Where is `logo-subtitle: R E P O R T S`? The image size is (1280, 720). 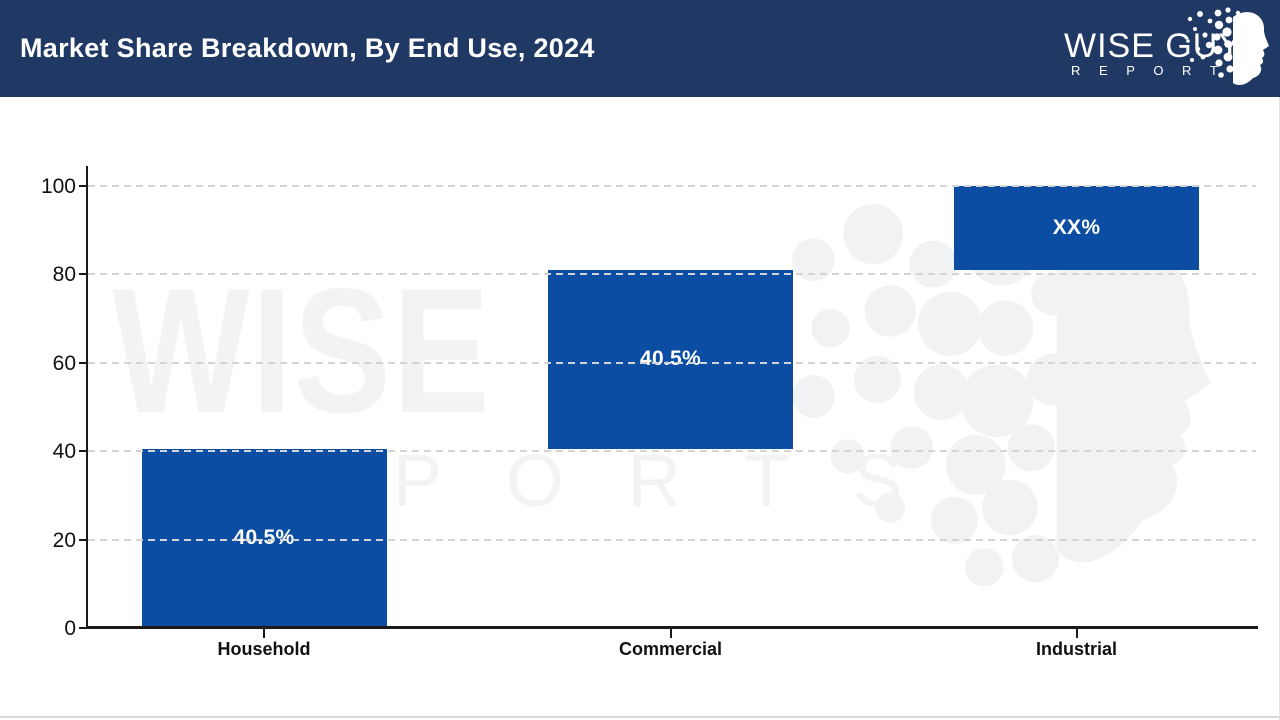 logo-subtitle: R E P O R T S is located at coordinates (1162, 70).